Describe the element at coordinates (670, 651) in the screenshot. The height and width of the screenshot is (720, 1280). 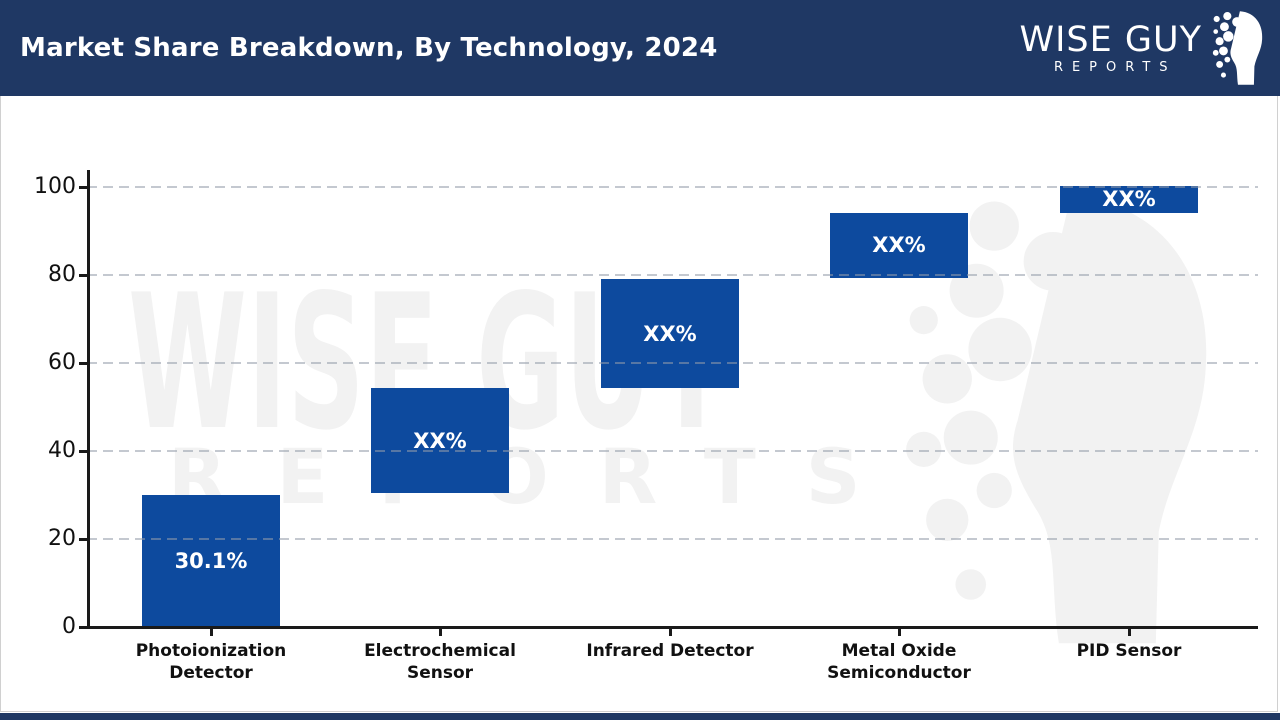
I see `x-category-label-2: Infrared Detector` at that location.